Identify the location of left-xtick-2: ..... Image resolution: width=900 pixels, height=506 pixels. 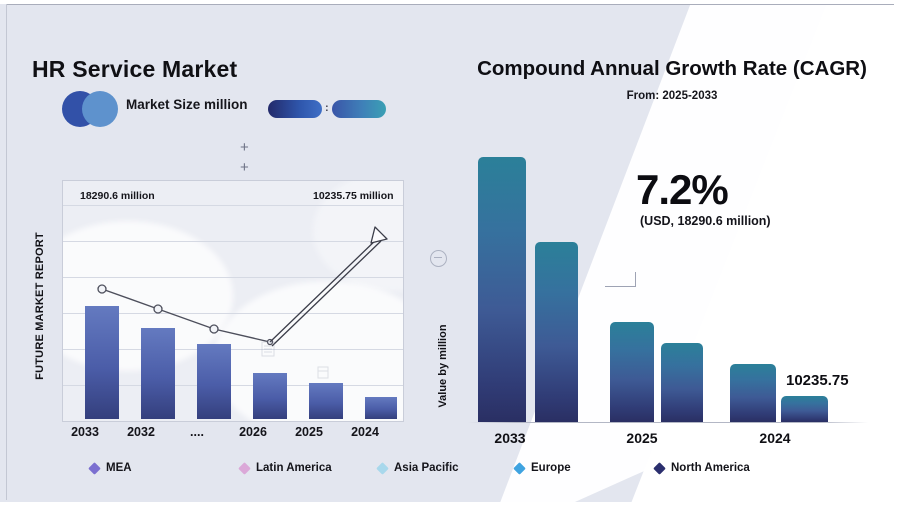
(197, 432).